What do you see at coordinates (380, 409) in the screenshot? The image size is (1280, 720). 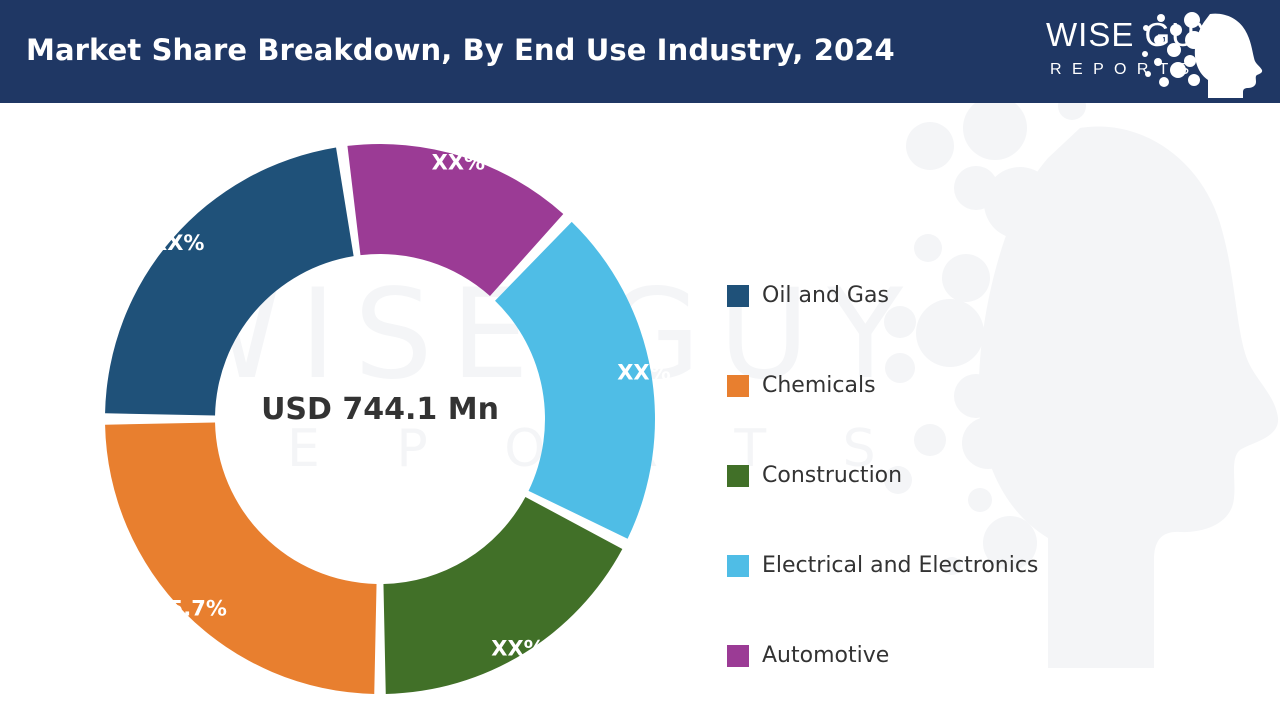 I see `donut-center-value: USD 744.1 Mn` at bounding box center [380, 409].